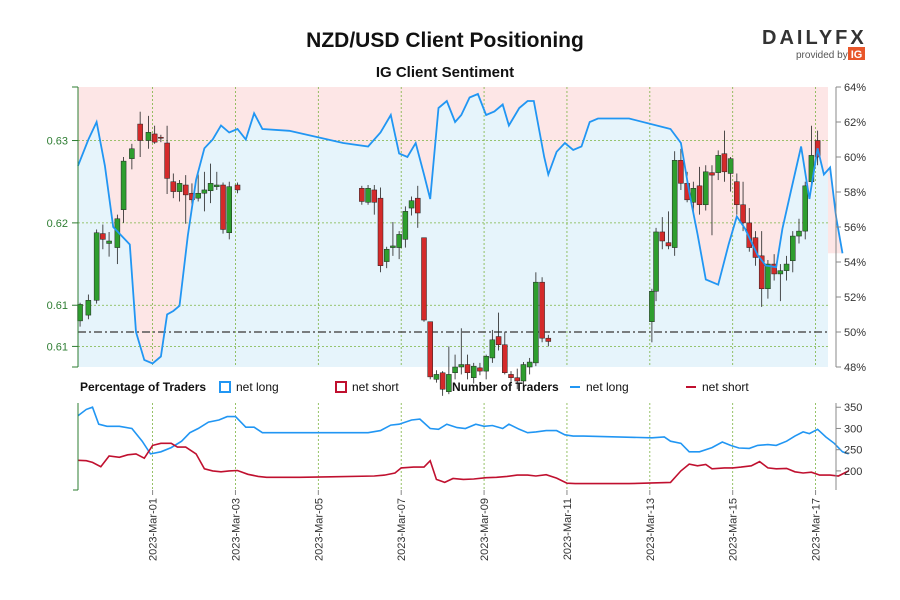 Image resolution: width=900 pixels, height=600 pixels. I want to click on percent-tick-label: 56%, so click(855, 228).